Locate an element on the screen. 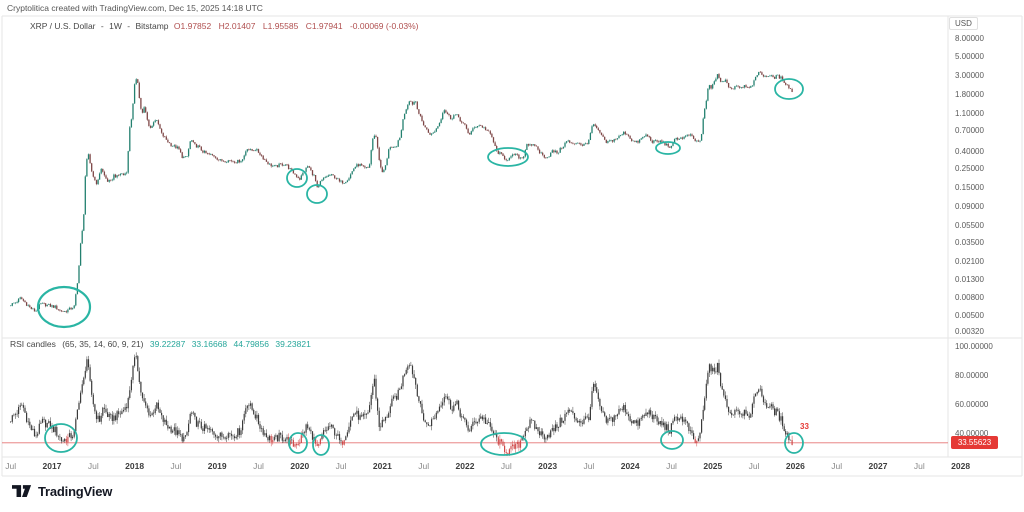 This screenshot has width=1024, height=512. price-tick-label: 0.01300 is located at coordinates (969, 279).